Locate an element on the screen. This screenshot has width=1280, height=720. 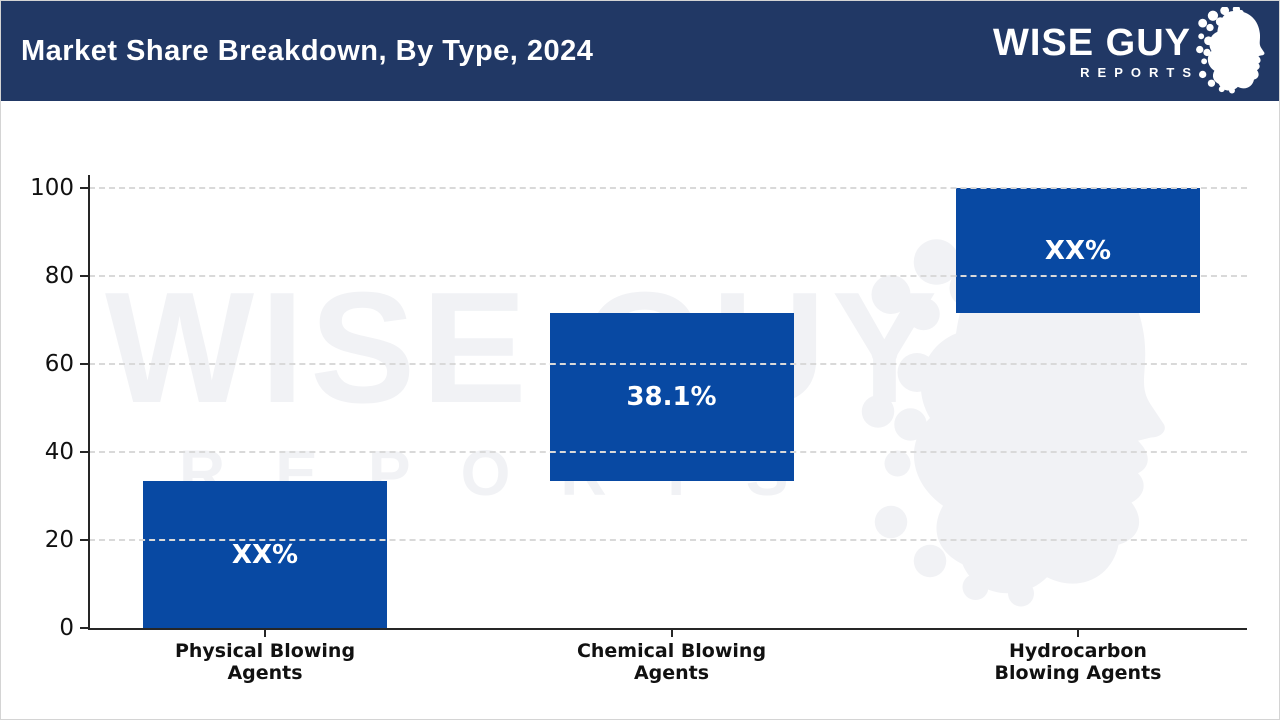
logo-wordmark: WISE GUY is located at coordinates (1091, 42).